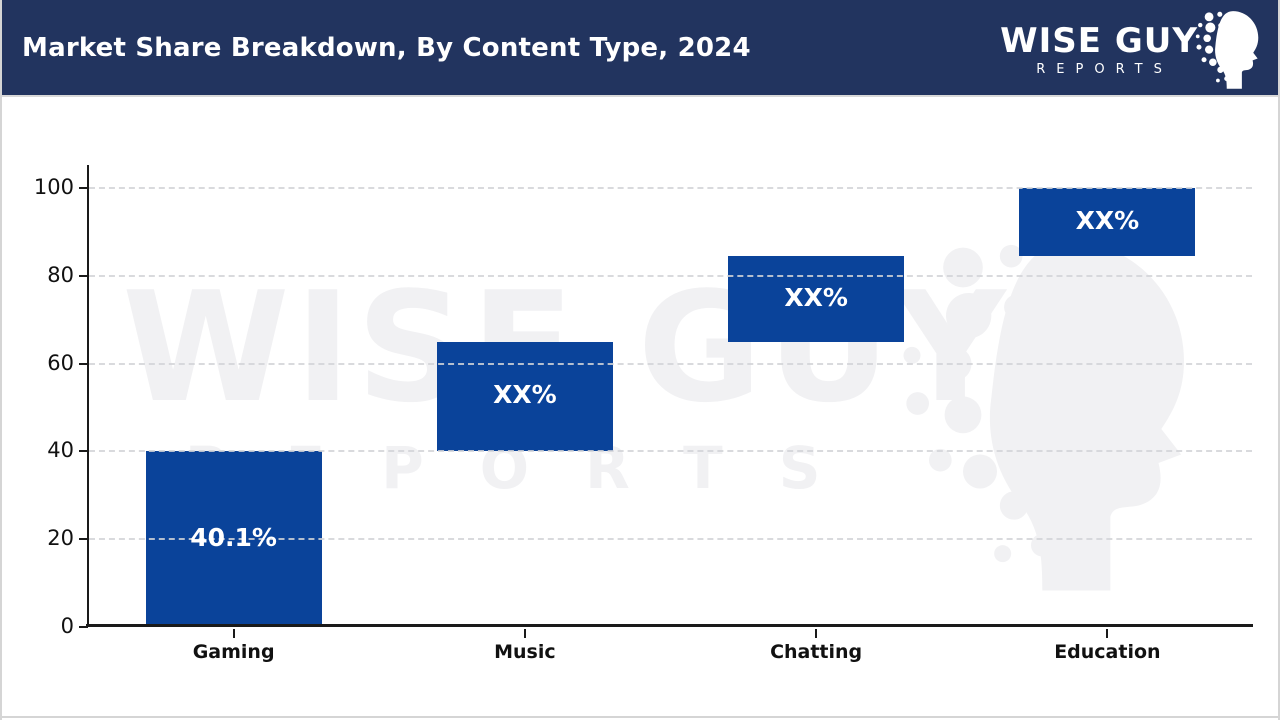 Image resolution: width=1280 pixels, height=720 pixels. I want to click on bar-music, so click(524, 396).